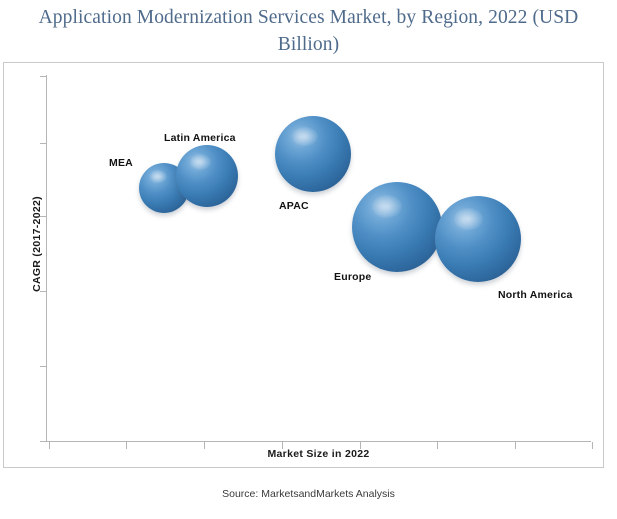  What do you see at coordinates (313, 154) in the screenshot?
I see `bubble-apac` at bounding box center [313, 154].